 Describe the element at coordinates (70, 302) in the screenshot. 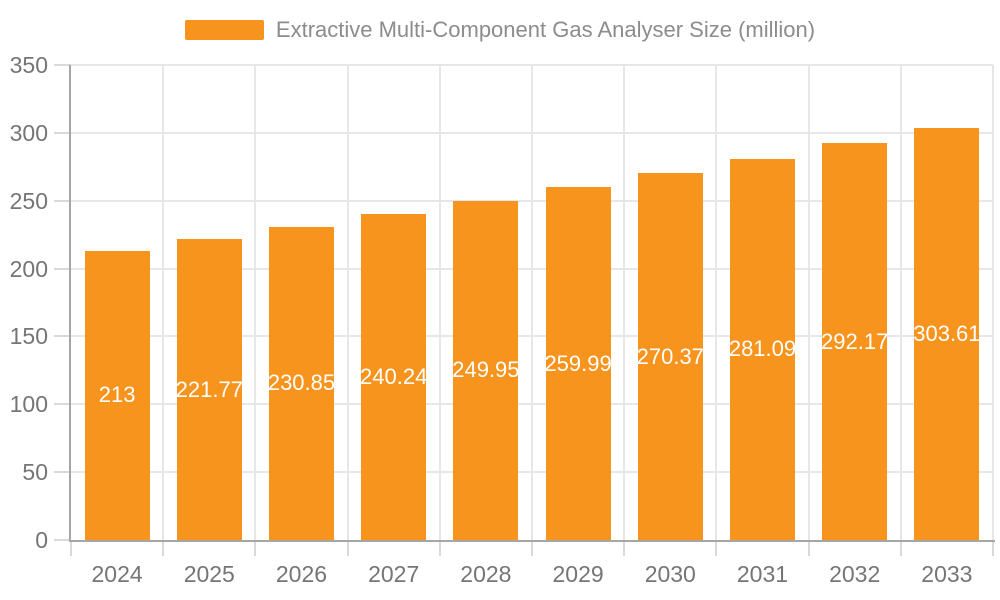

I see `y-axis-line` at that location.